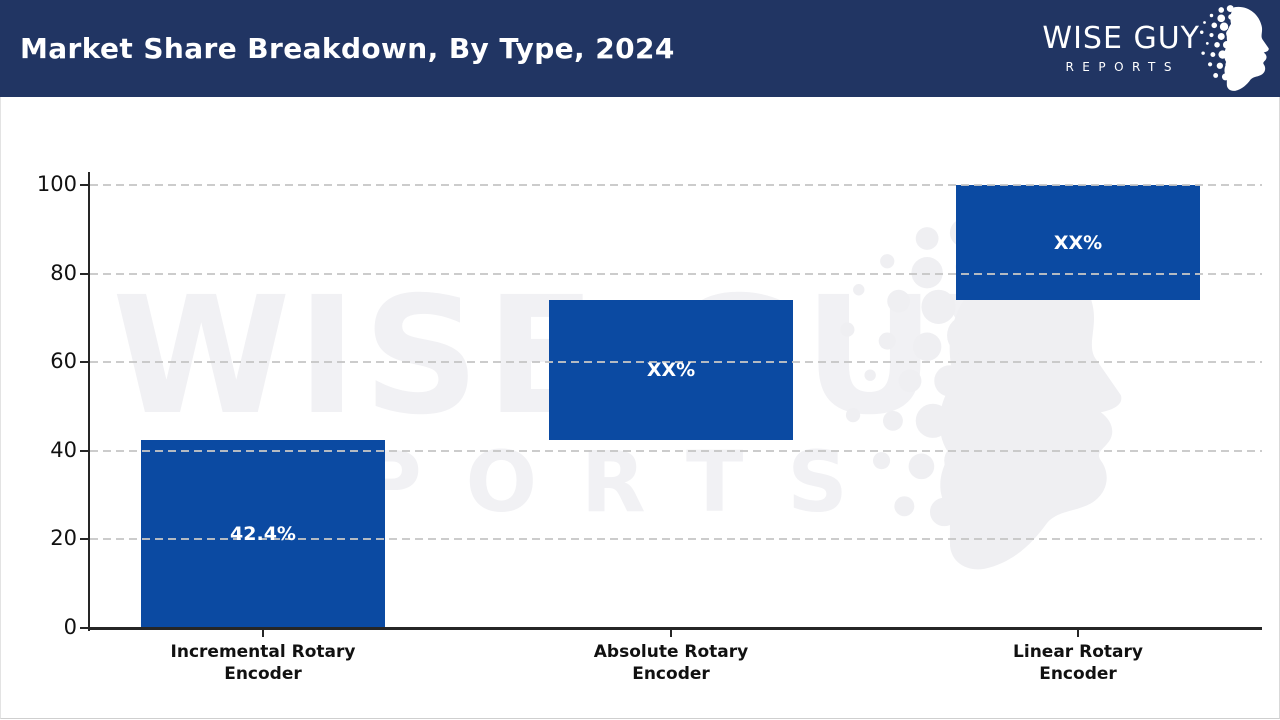  Describe the element at coordinates (1234, 47) in the screenshot. I see `dotted-face-logo-icon` at that location.